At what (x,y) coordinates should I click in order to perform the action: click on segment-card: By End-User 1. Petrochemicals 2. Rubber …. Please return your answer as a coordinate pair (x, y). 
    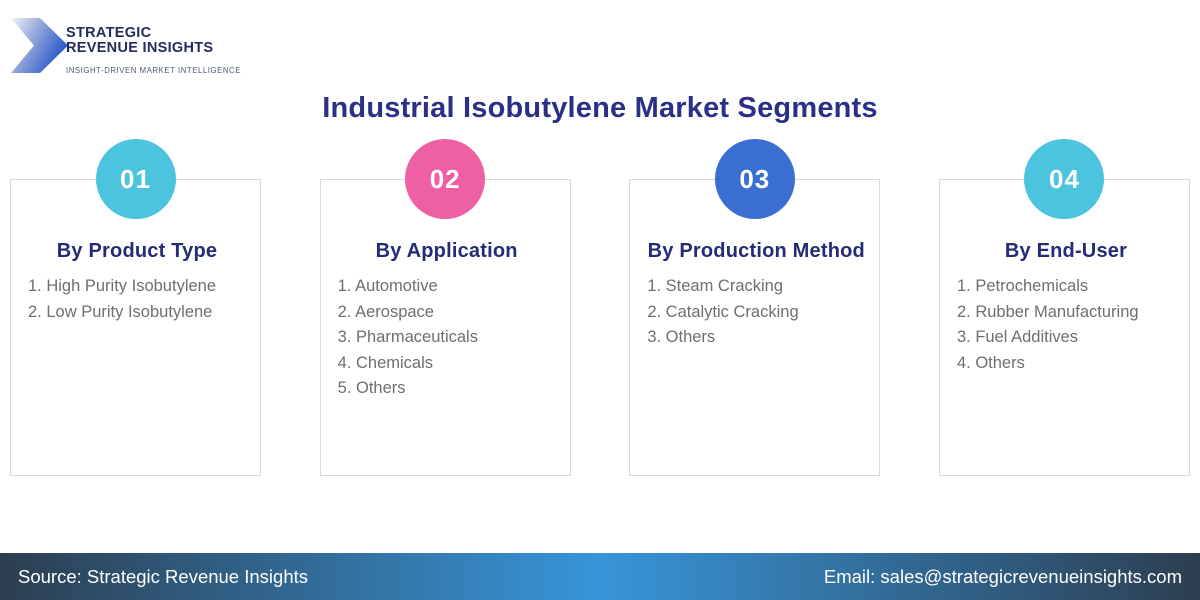
    Looking at the image, I should click on (1064, 327).